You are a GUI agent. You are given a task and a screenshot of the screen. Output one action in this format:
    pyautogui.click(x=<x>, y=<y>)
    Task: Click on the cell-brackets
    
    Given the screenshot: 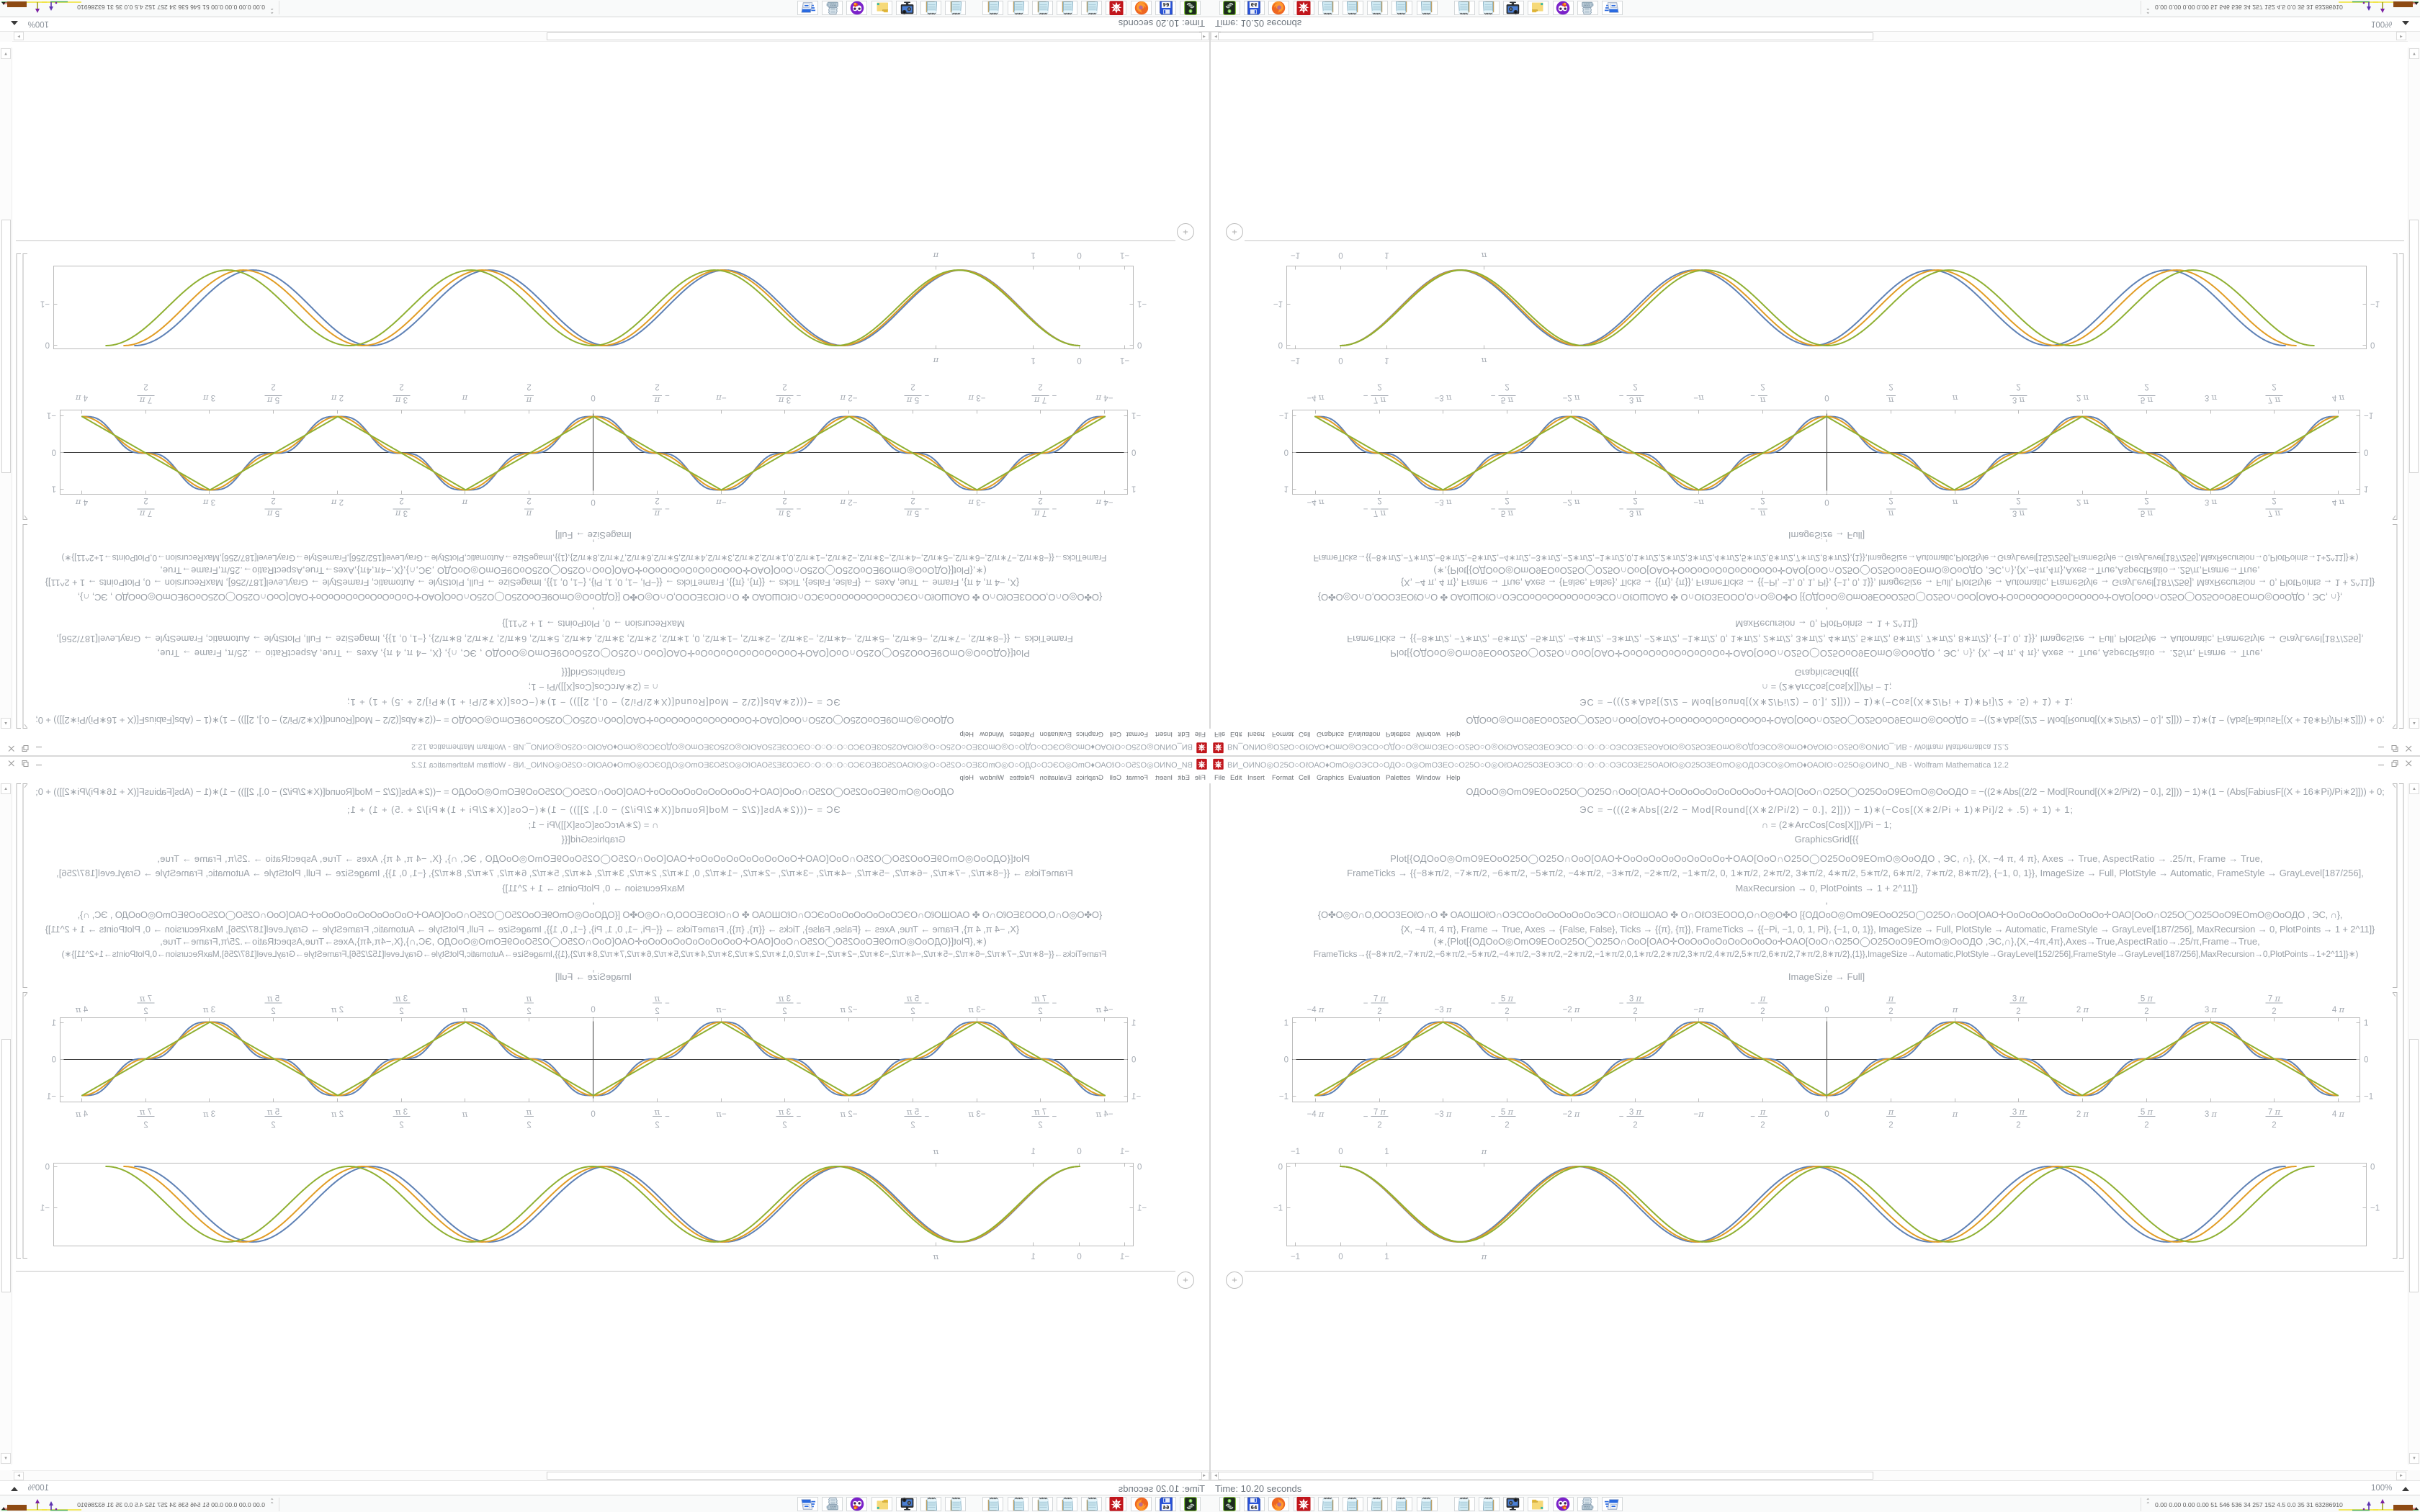 What is the action you would take?
    pyautogui.click(x=2400, y=477)
    